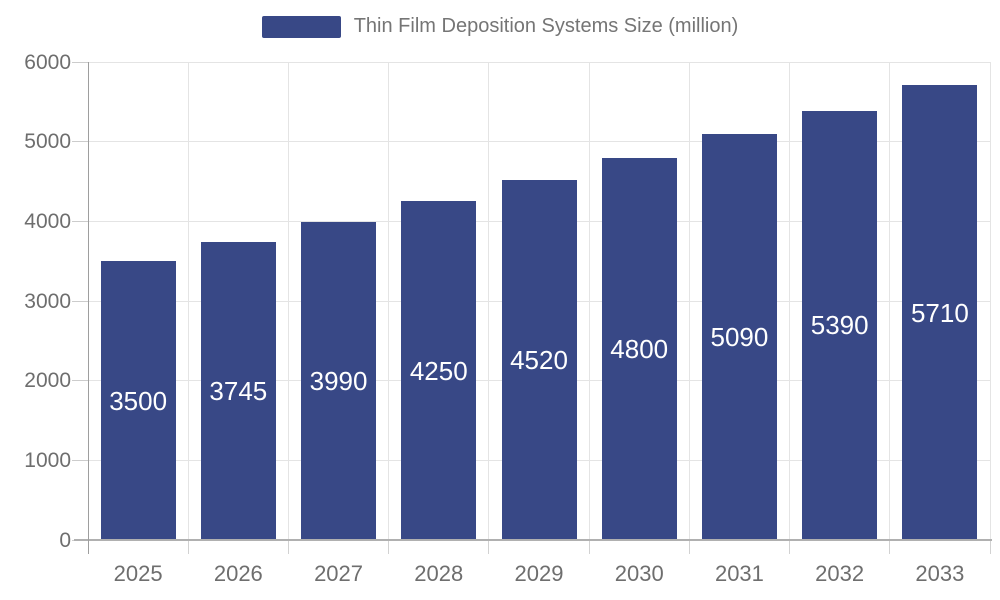  I want to click on y-tick-label: 2000, so click(47, 381).